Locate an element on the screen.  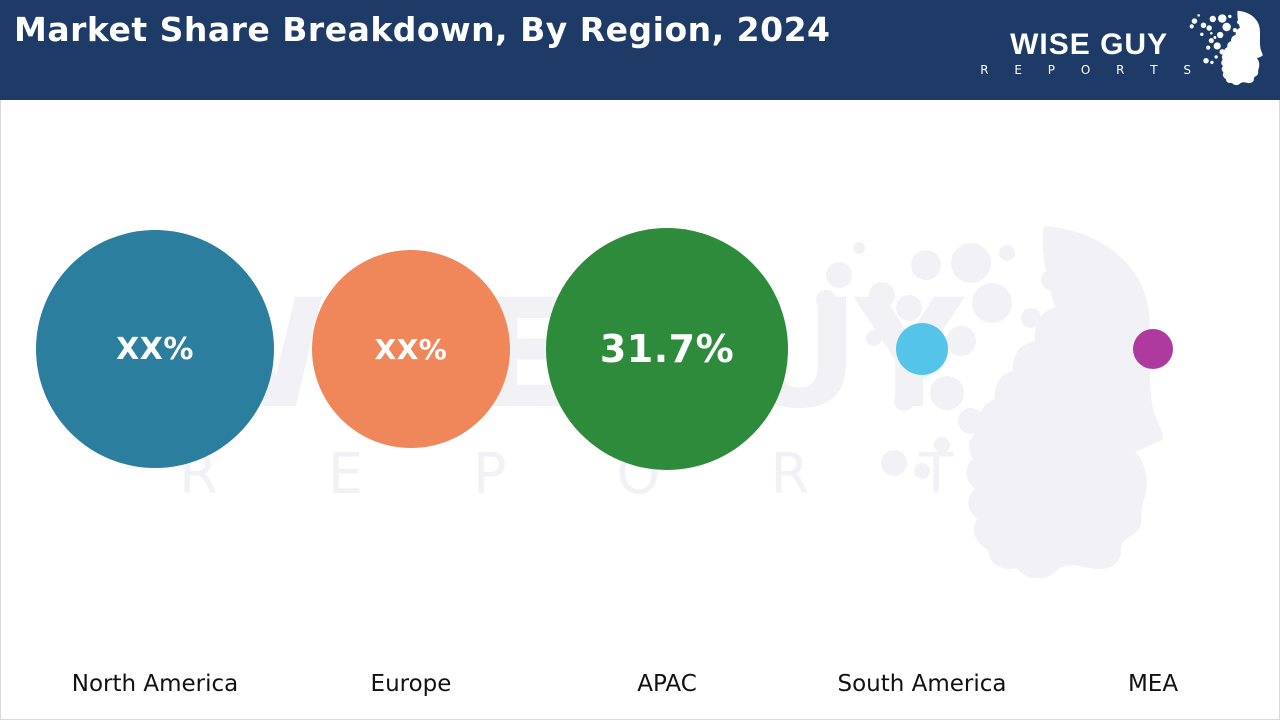
watermark-face-icon is located at coordinates (984, 400).